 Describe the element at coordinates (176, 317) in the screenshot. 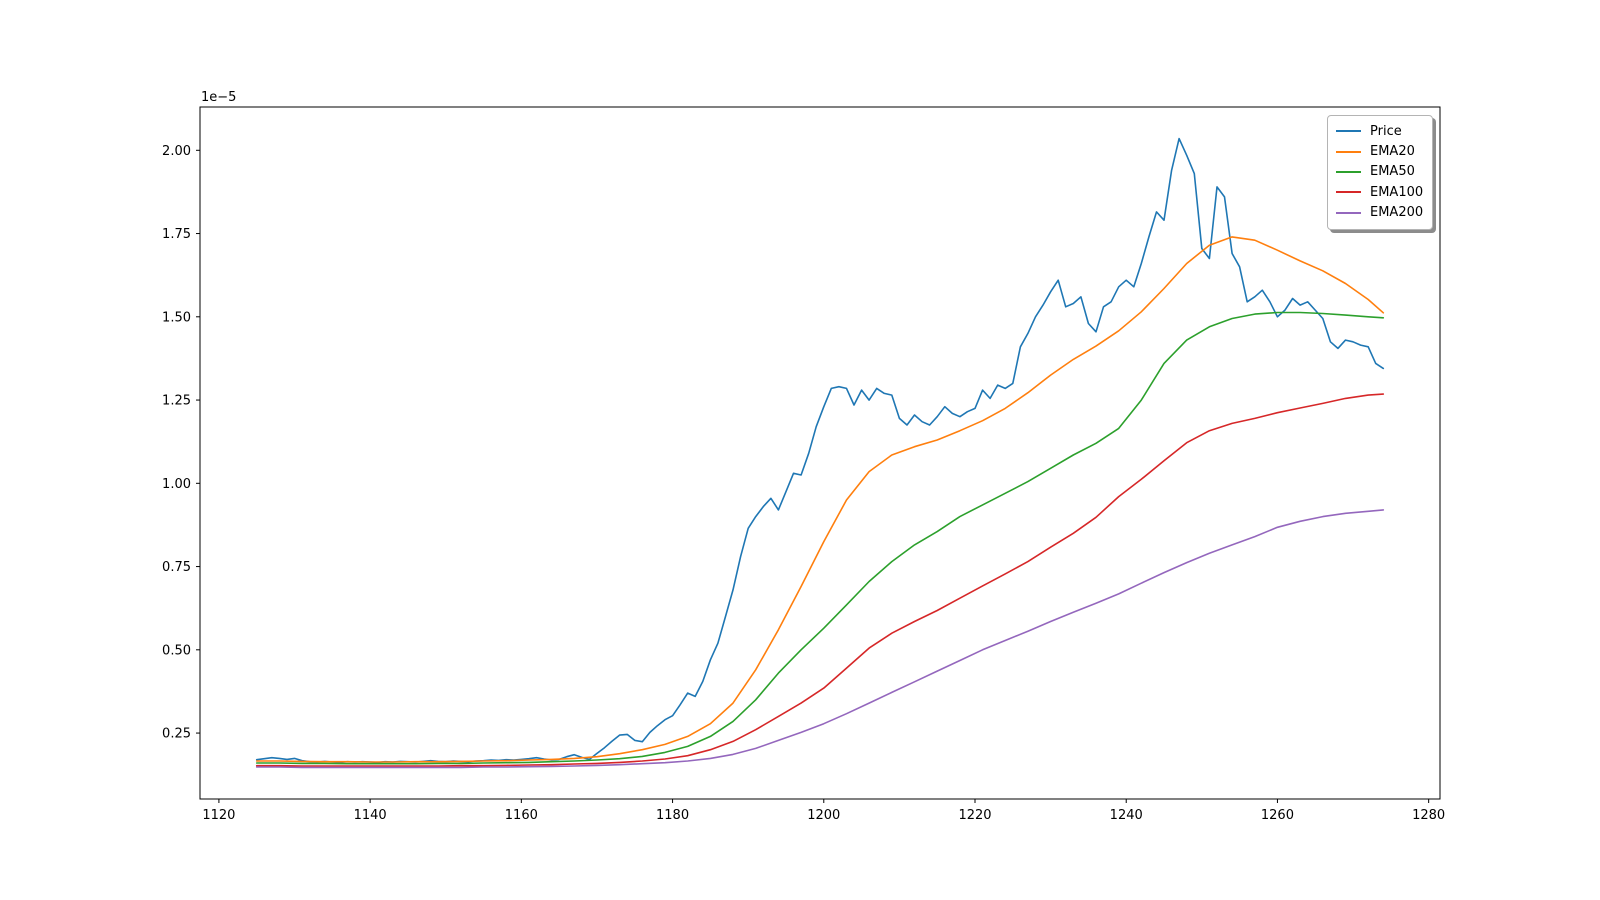

I see `y-tick-label: 1.50` at that location.